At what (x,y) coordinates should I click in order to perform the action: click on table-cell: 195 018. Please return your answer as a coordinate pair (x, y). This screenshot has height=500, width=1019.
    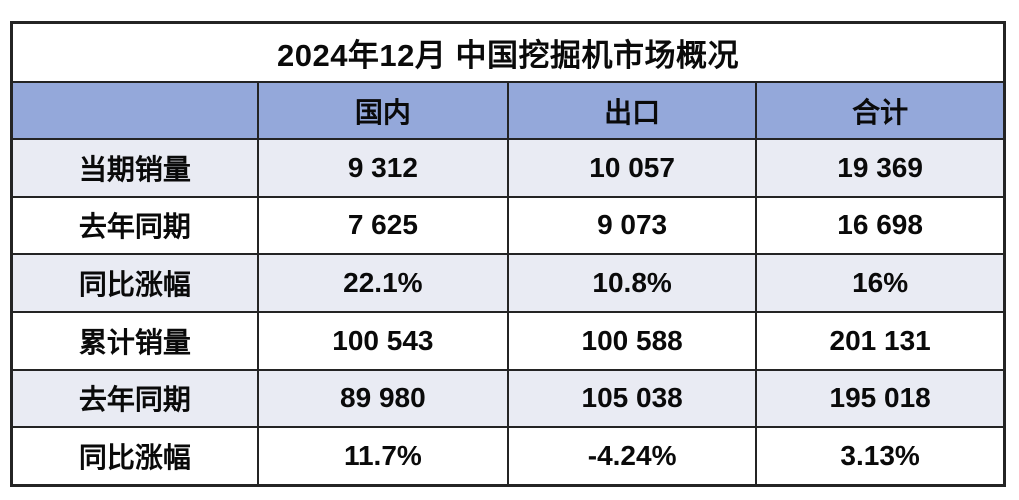
    Looking at the image, I should click on (880, 398).